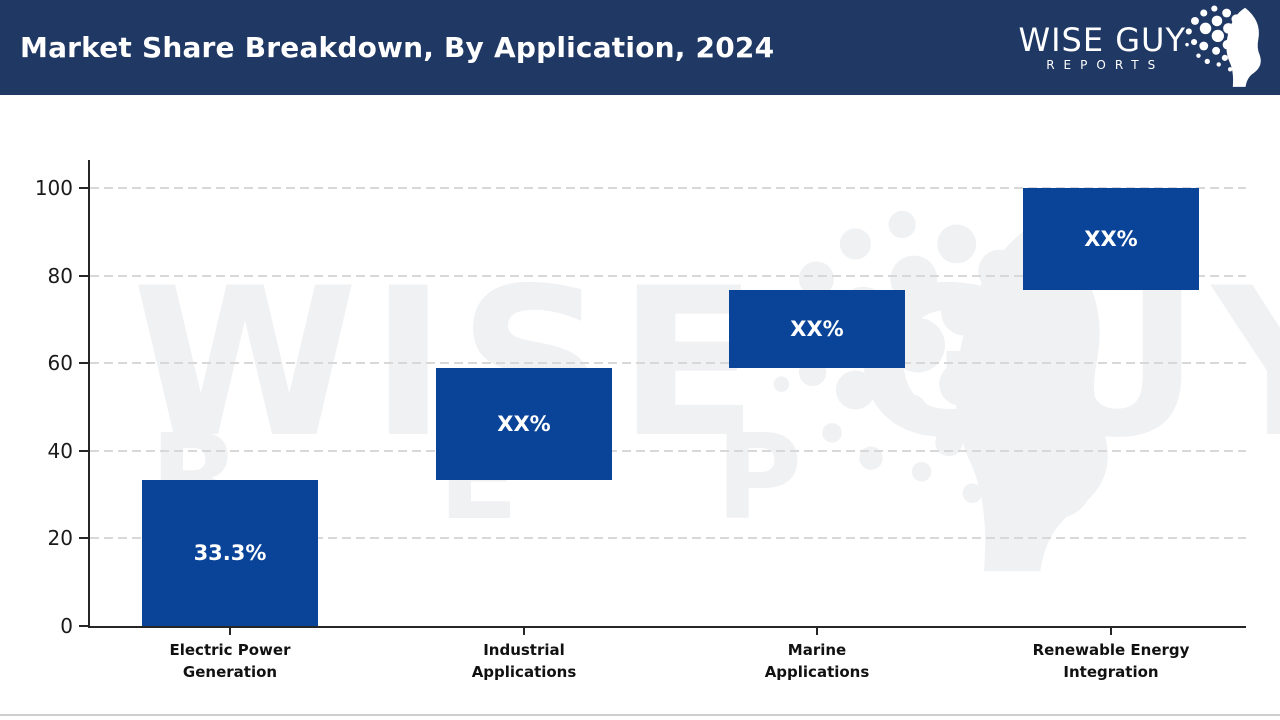 This screenshot has height=720, width=1280. I want to click on y-axis-line, so click(89, 394).